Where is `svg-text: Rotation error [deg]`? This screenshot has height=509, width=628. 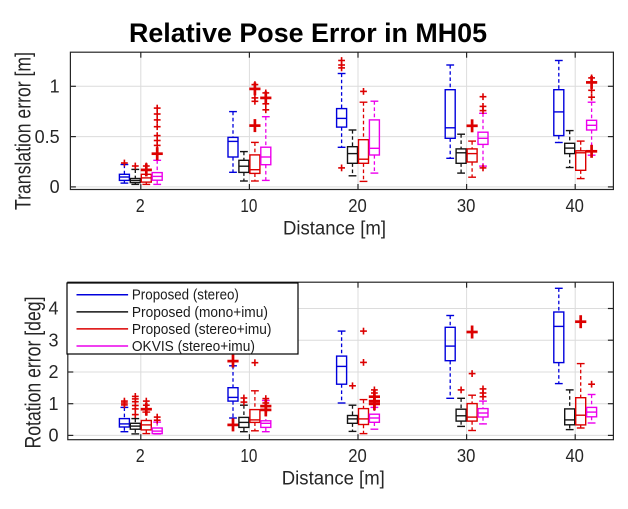
svg-text: Rotation error [deg] is located at coordinates (33, 373).